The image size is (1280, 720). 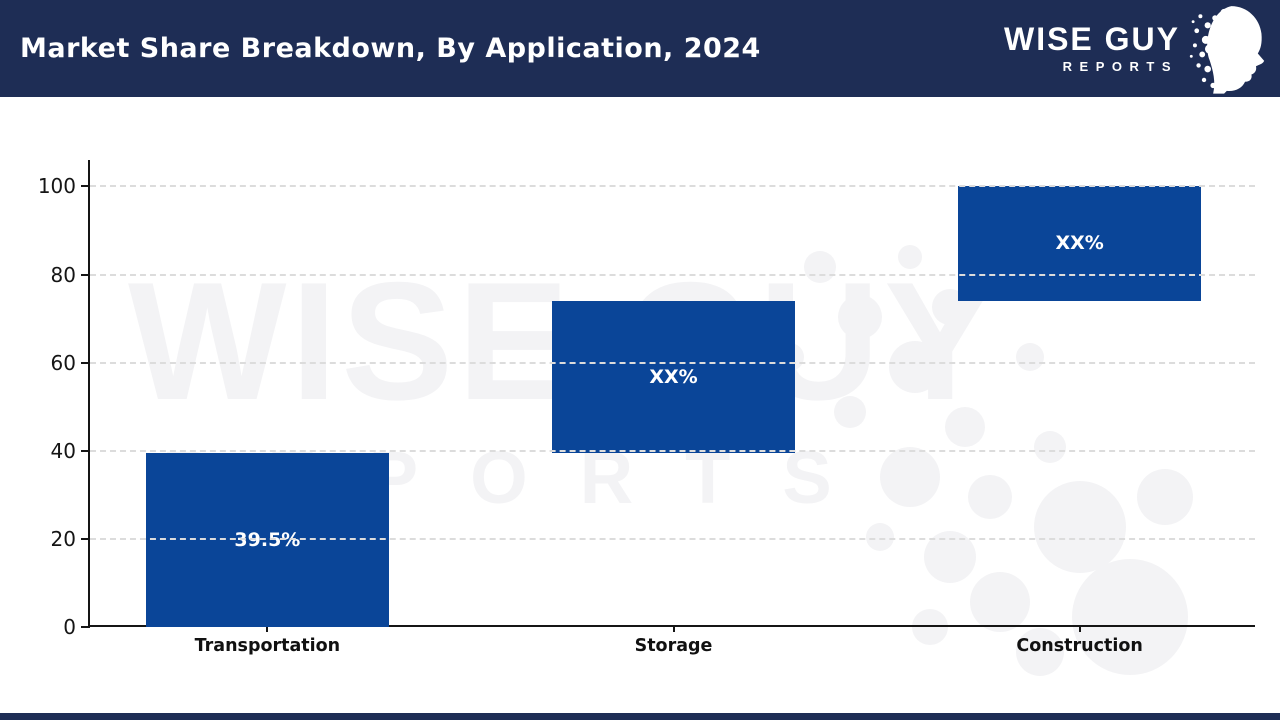 What do you see at coordinates (640, 716) in the screenshot?
I see `footer-bar` at bounding box center [640, 716].